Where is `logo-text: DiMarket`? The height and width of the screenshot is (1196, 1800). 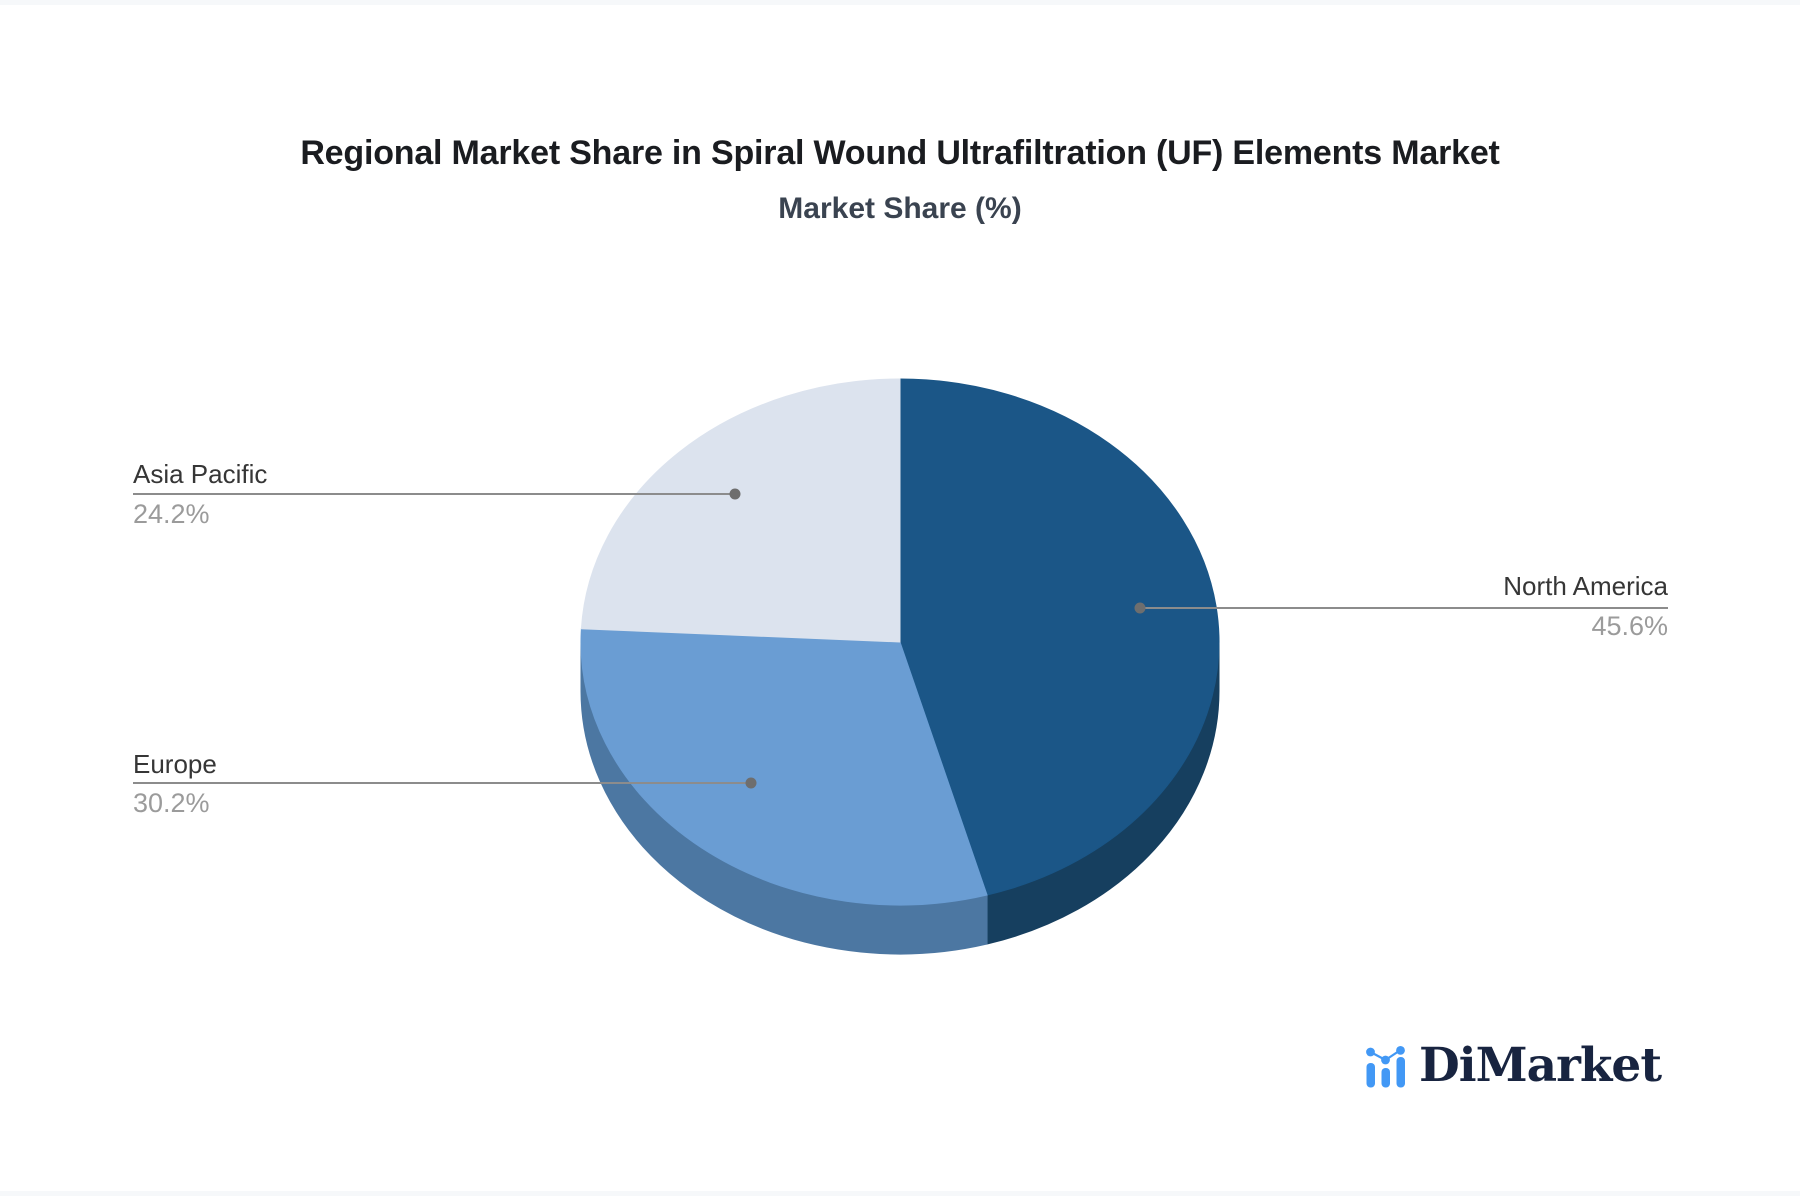
logo-text: DiMarket is located at coordinates (1540, 1065).